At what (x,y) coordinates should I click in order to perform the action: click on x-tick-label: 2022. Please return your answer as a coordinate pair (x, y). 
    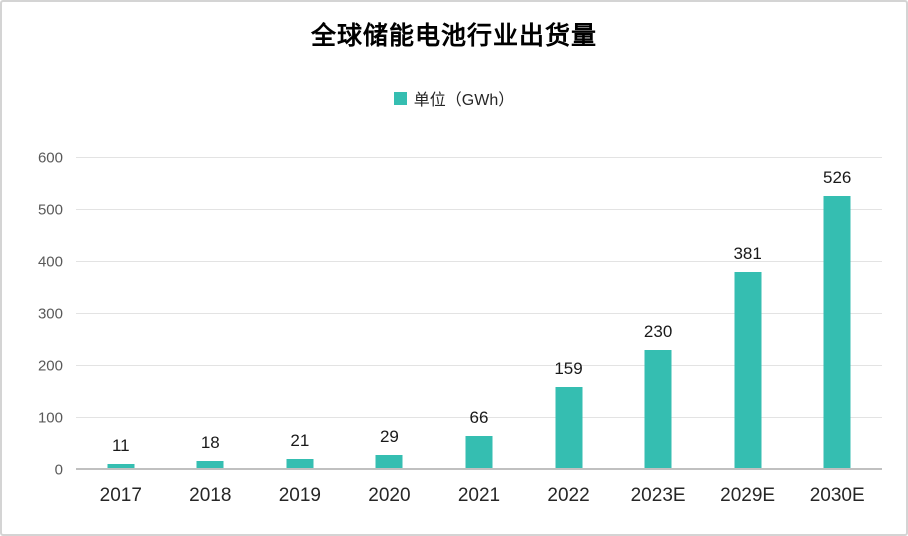
    Looking at the image, I should click on (568, 495).